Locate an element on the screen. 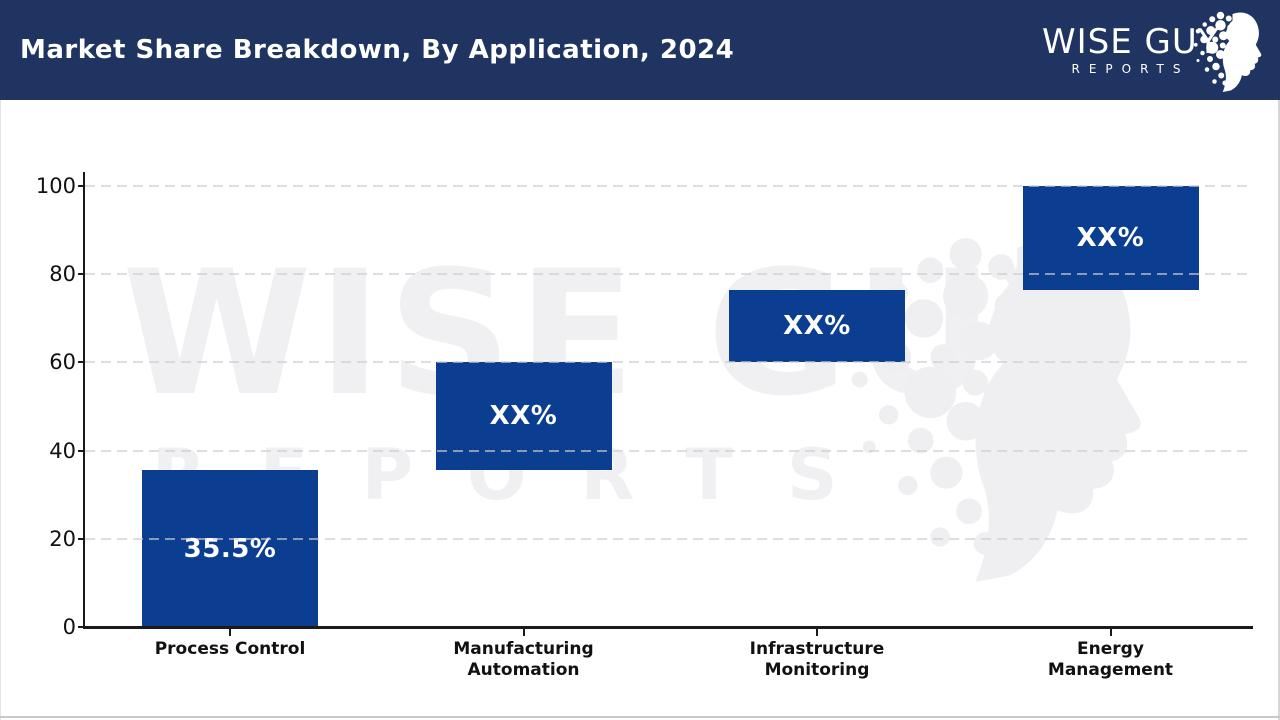  y-tick-label: 0 is located at coordinates (69, 627).